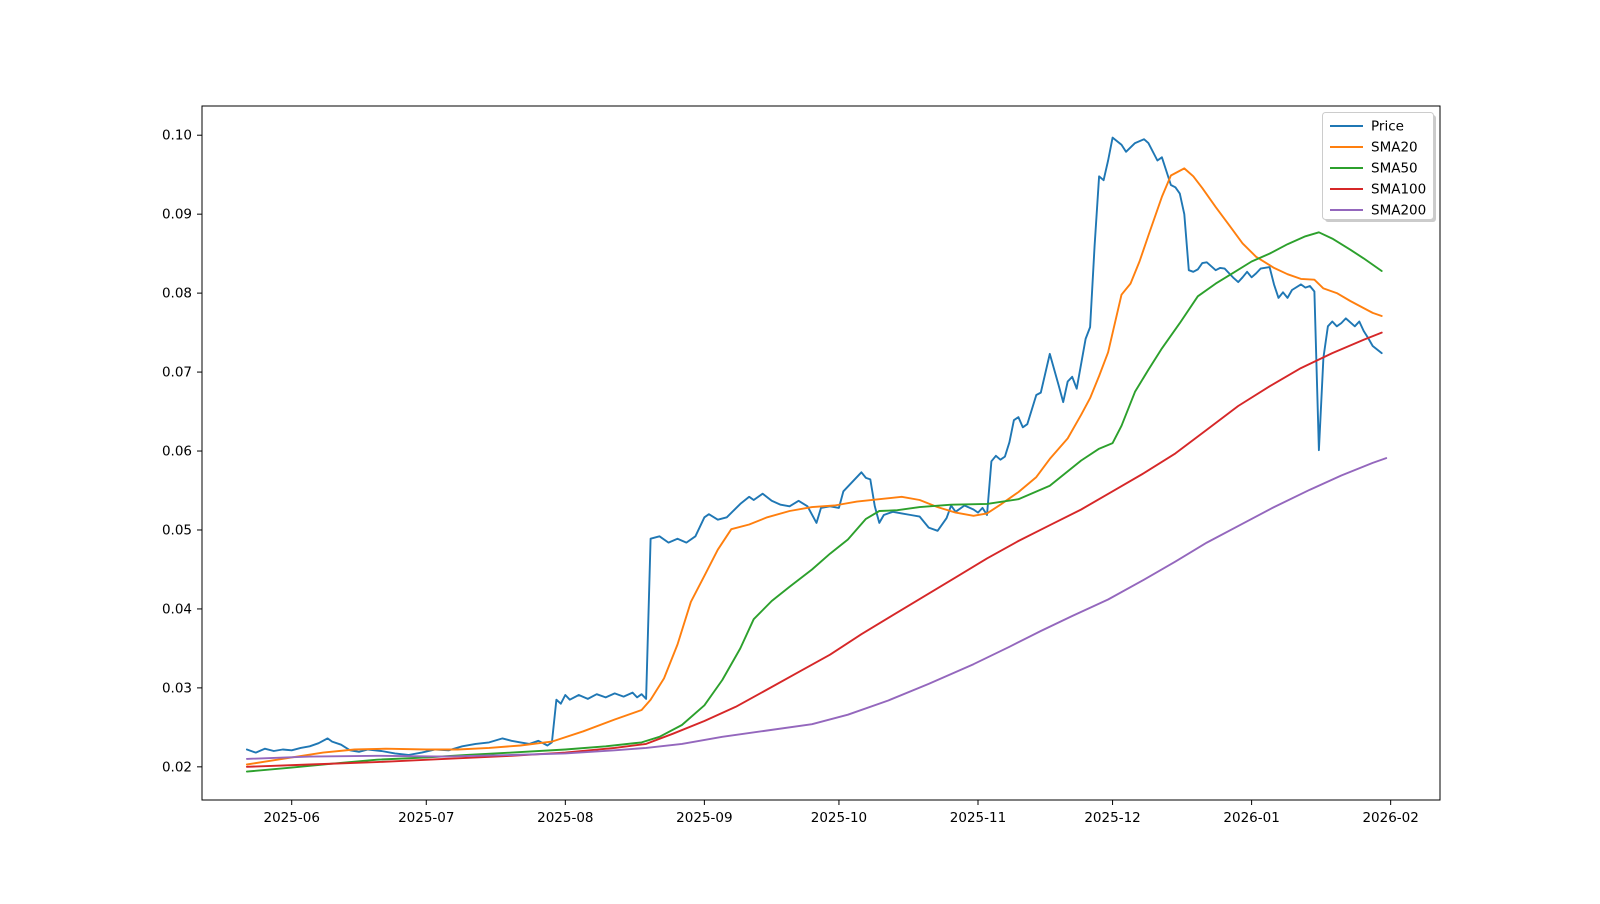  What do you see at coordinates (1394, 148) in the screenshot?
I see `legend-label-sma20: SMA20` at bounding box center [1394, 148].